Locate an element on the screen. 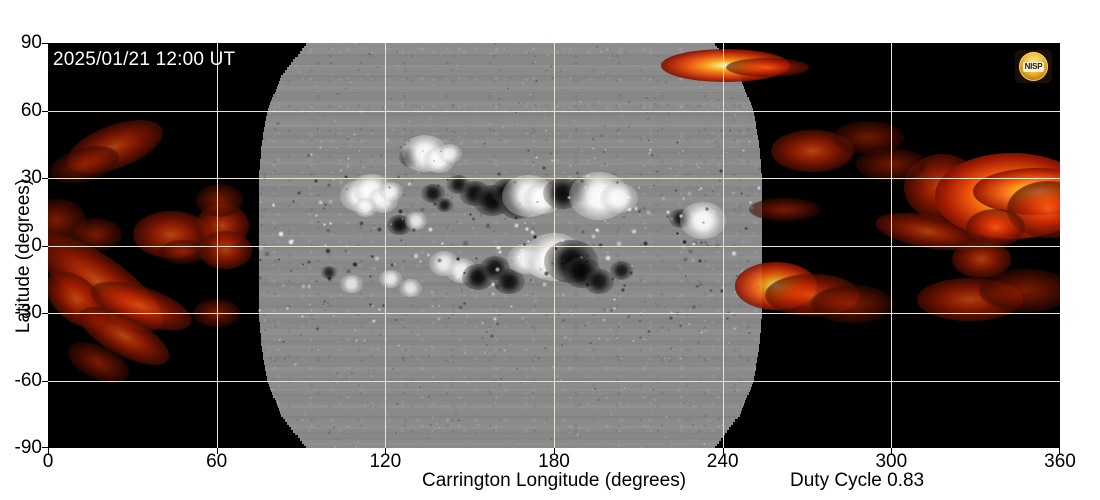  duty-cycle-label: Duty Cycle 0.83 is located at coordinates (857, 480).